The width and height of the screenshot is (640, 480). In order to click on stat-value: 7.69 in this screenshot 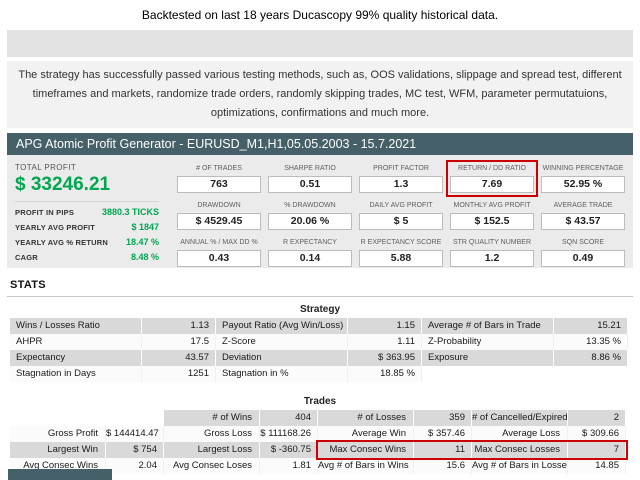, I will do `click(492, 184)`.